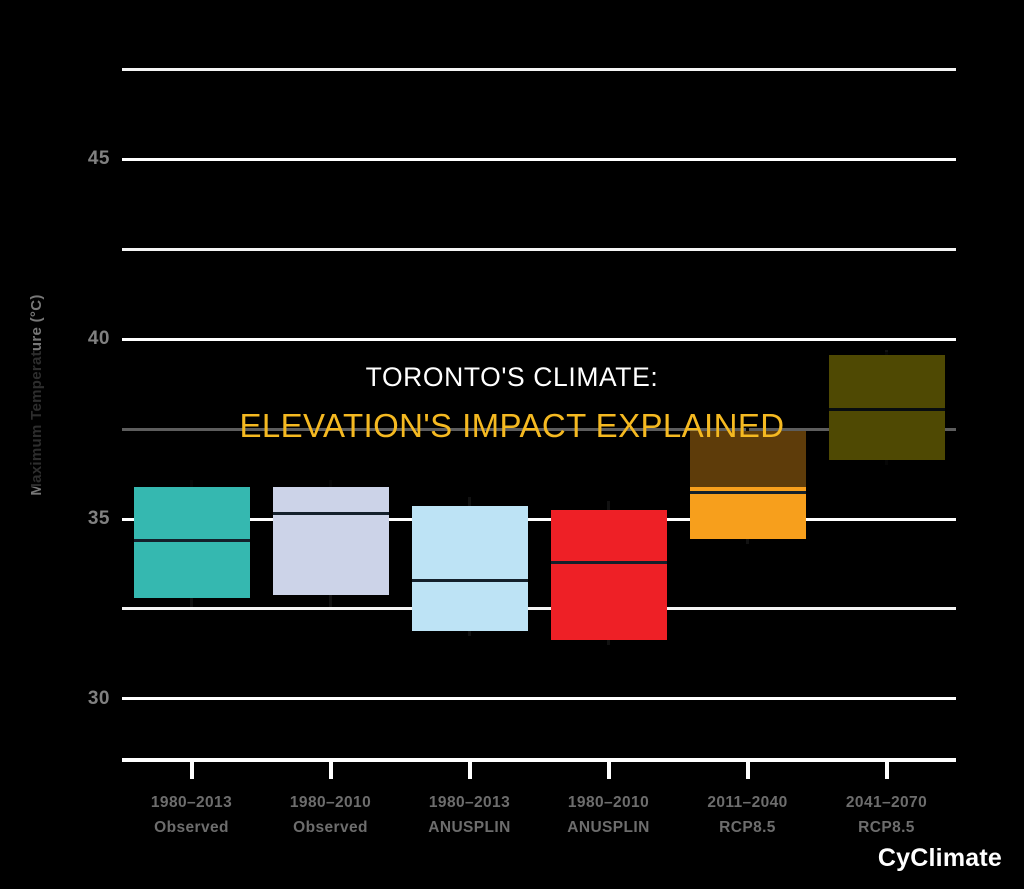  What do you see at coordinates (98, 698) in the screenshot?
I see `y-tick-label-30: 30` at bounding box center [98, 698].